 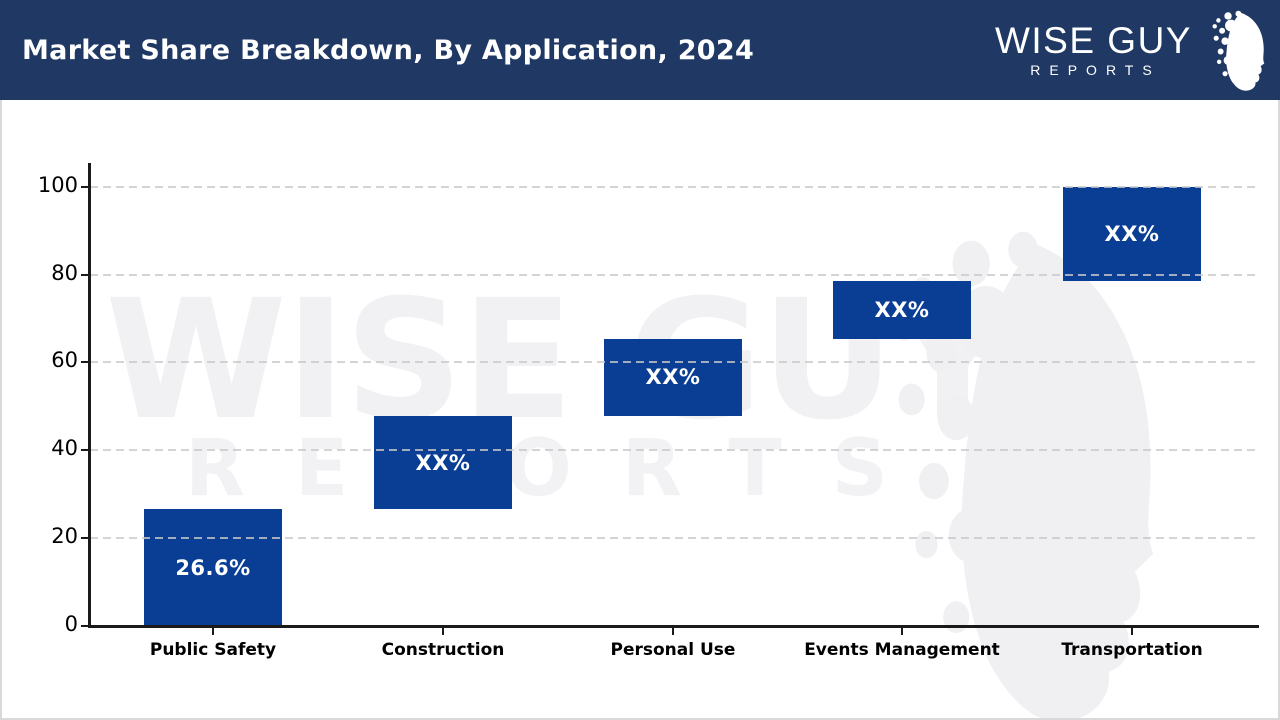 I want to click on bar-value-label: 26.6%, so click(x=213, y=567).